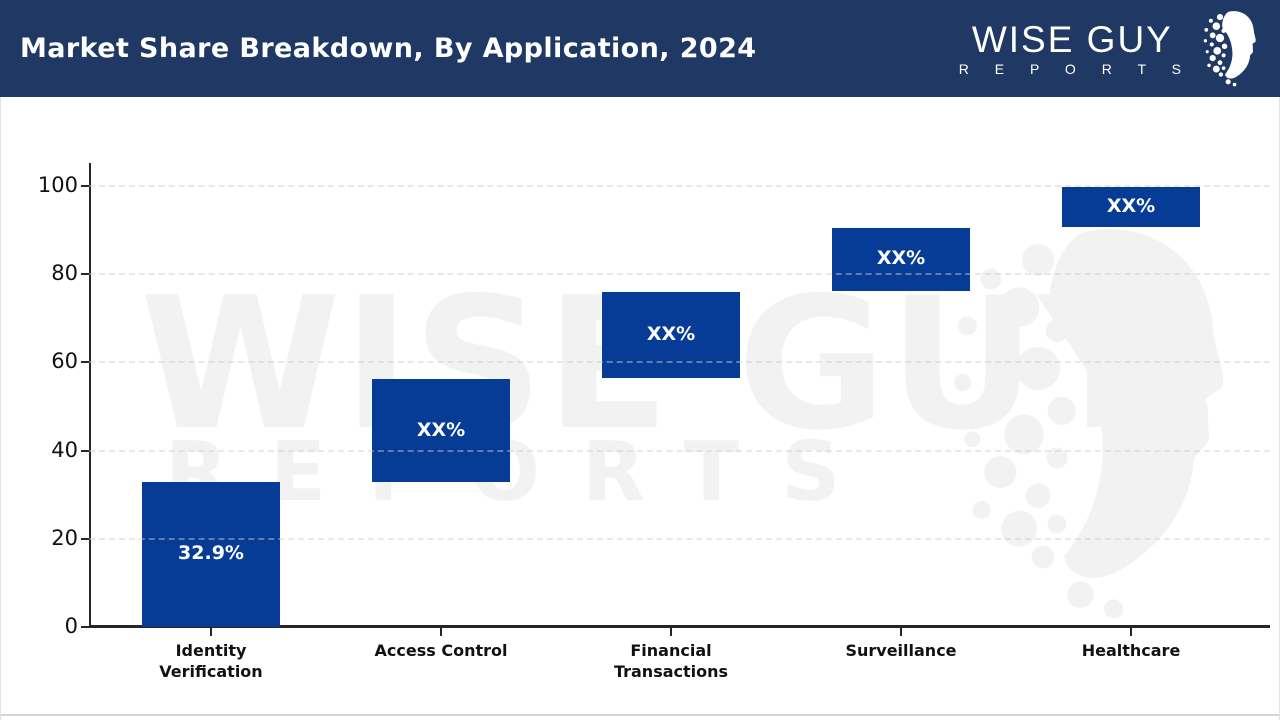 The height and width of the screenshot is (720, 1280). Describe the element at coordinates (1075, 68) in the screenshot. I see `logo-subtitle: R E P O R T S` at that location.